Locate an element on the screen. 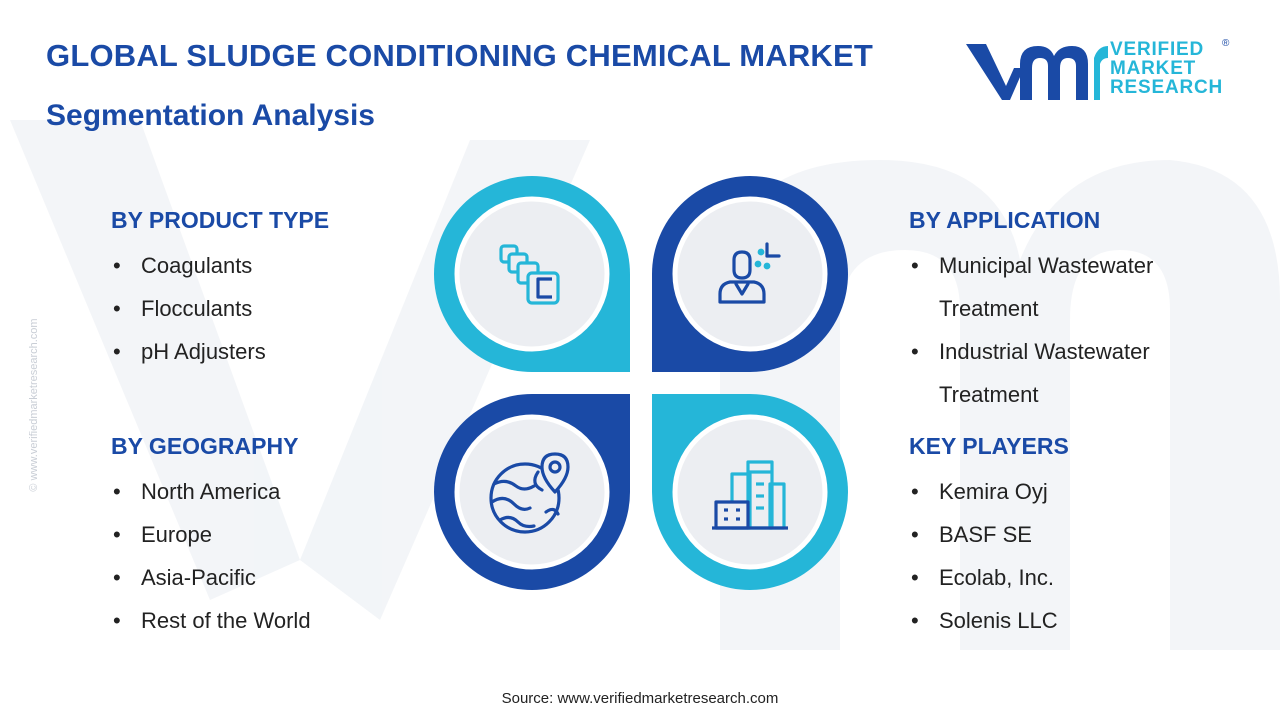 The image size is (1280, 720). globe-location-icon is located at coordinates (529, 493).